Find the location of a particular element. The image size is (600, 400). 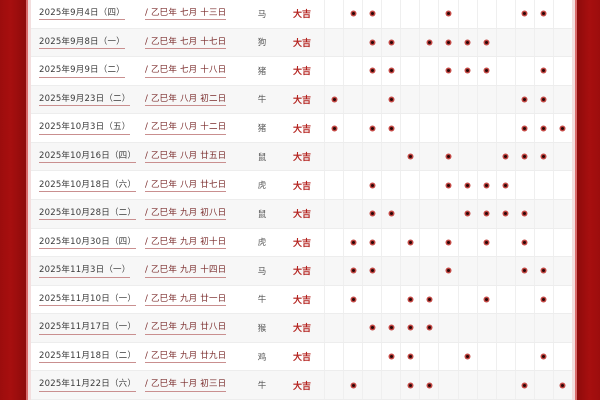

table-row: 2025年9月8日（一） / 乙巳年 七月 十七日 狗 大吉 is located at coordinates (301, 43).